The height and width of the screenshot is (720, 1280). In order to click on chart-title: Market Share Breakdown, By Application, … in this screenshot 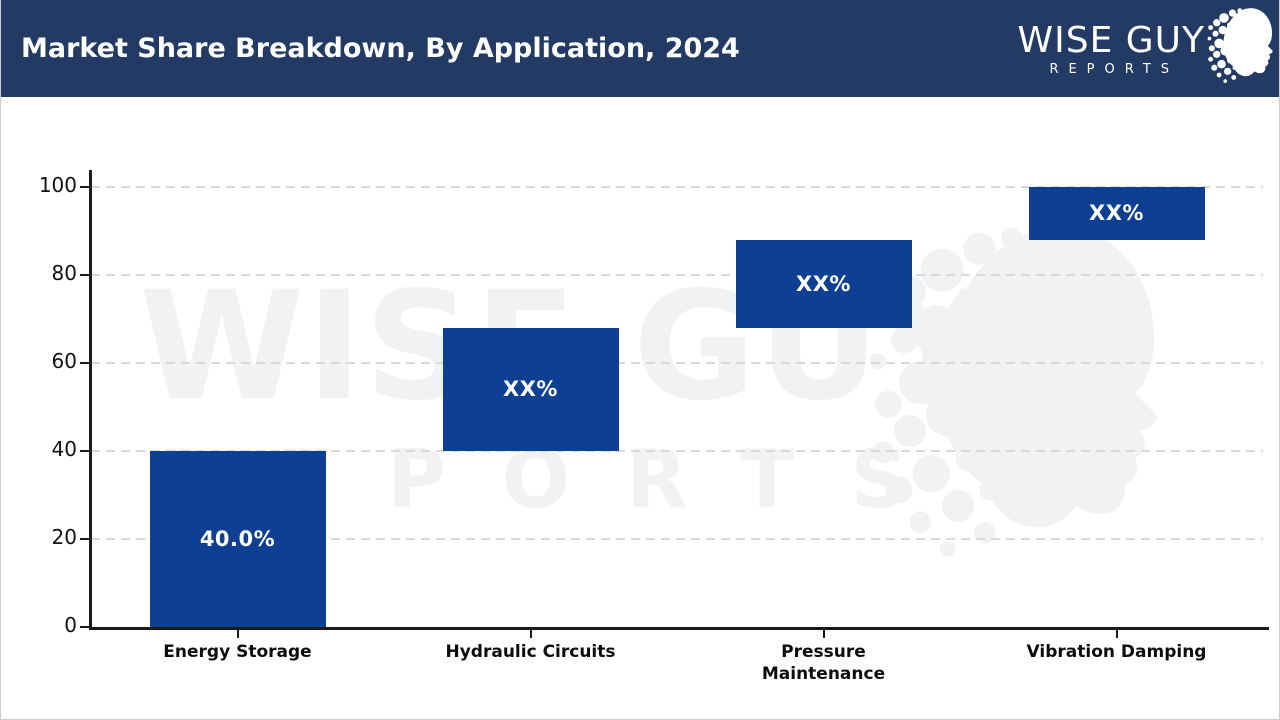, I will do `click(380, 48)`.